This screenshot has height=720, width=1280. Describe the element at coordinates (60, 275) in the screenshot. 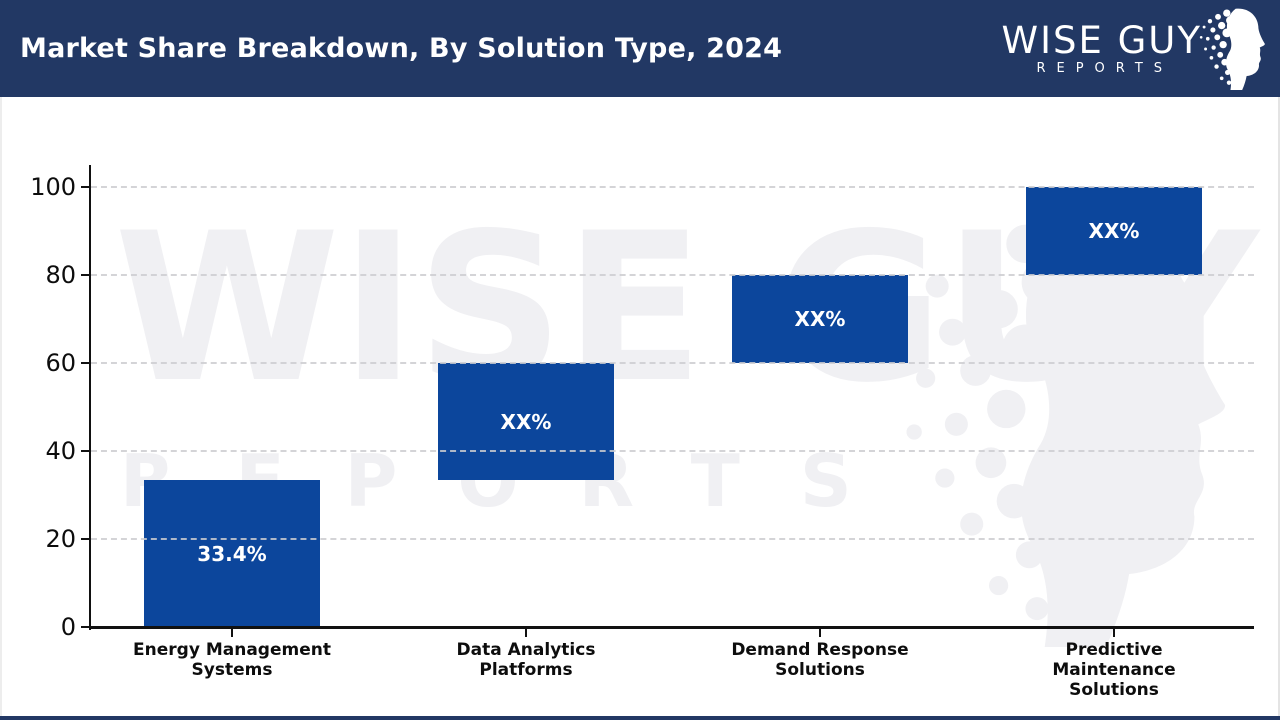

I see `y-tick-label-80: 80` at that location.